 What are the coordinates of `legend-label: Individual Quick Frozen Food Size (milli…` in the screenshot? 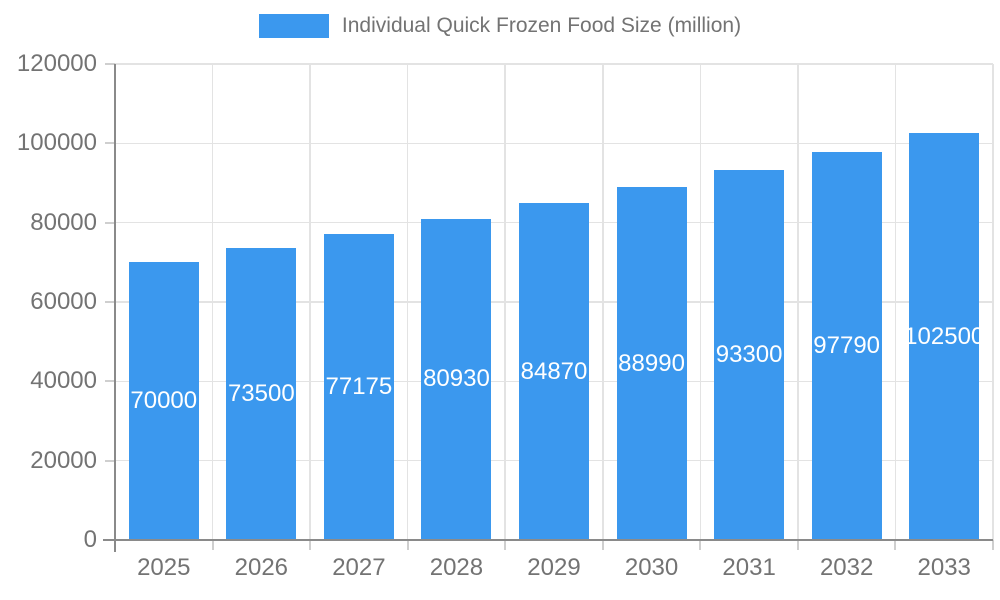 It's located at (541, 25).